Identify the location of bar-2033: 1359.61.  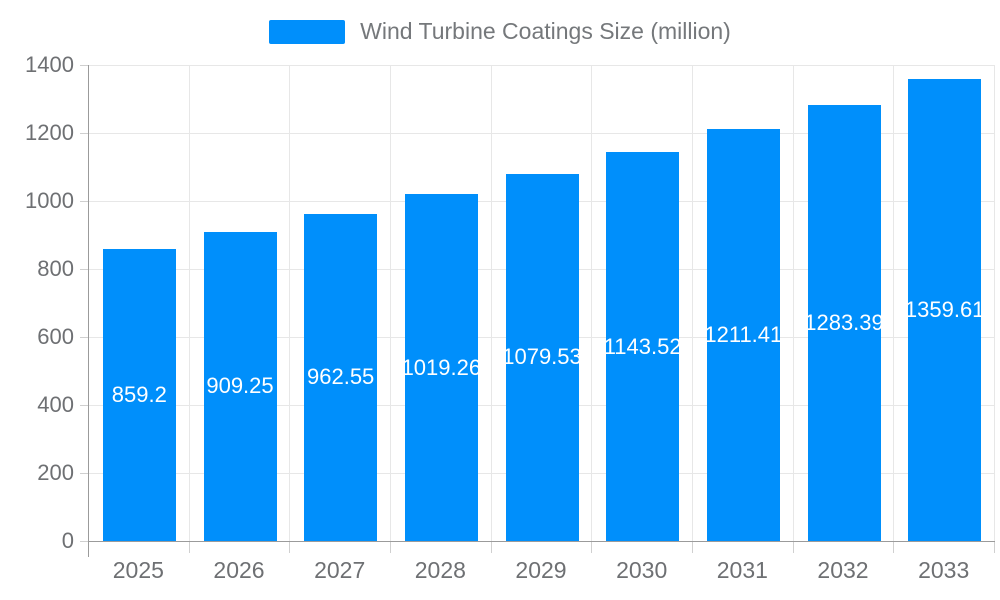
(945, 309).